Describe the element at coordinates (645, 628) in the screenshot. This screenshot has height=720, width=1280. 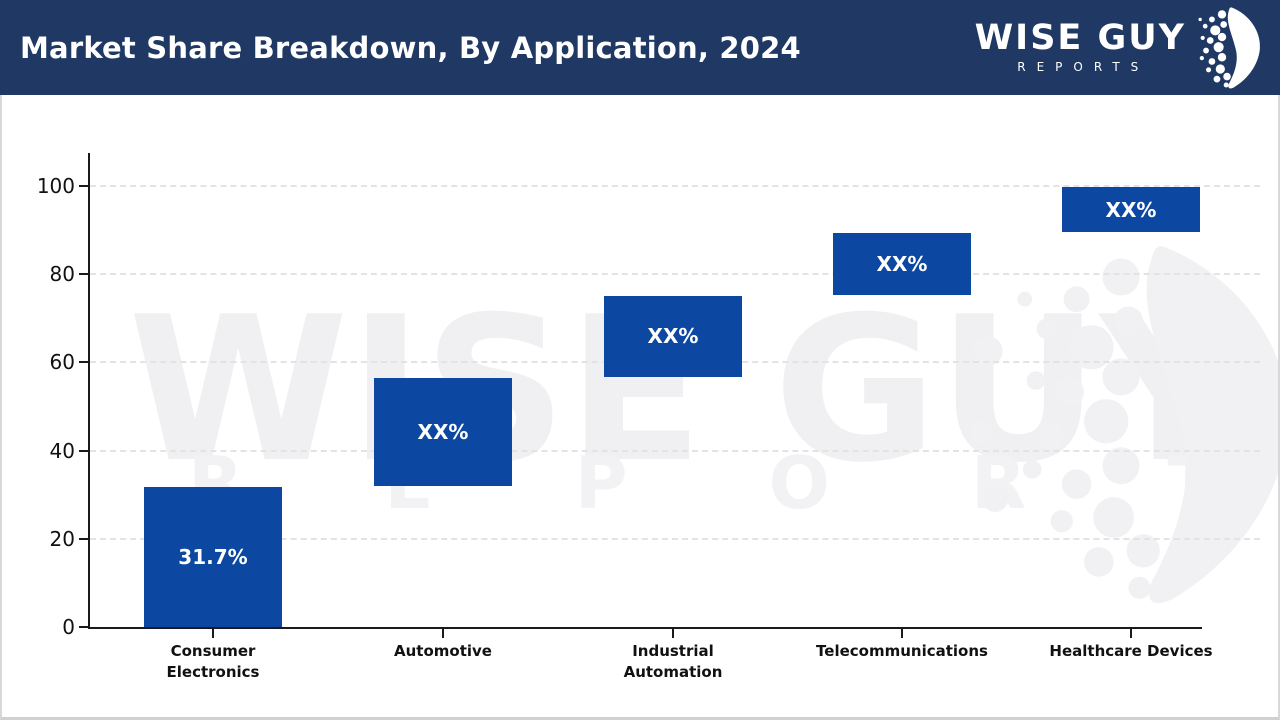
I see `x-axis` at that location.